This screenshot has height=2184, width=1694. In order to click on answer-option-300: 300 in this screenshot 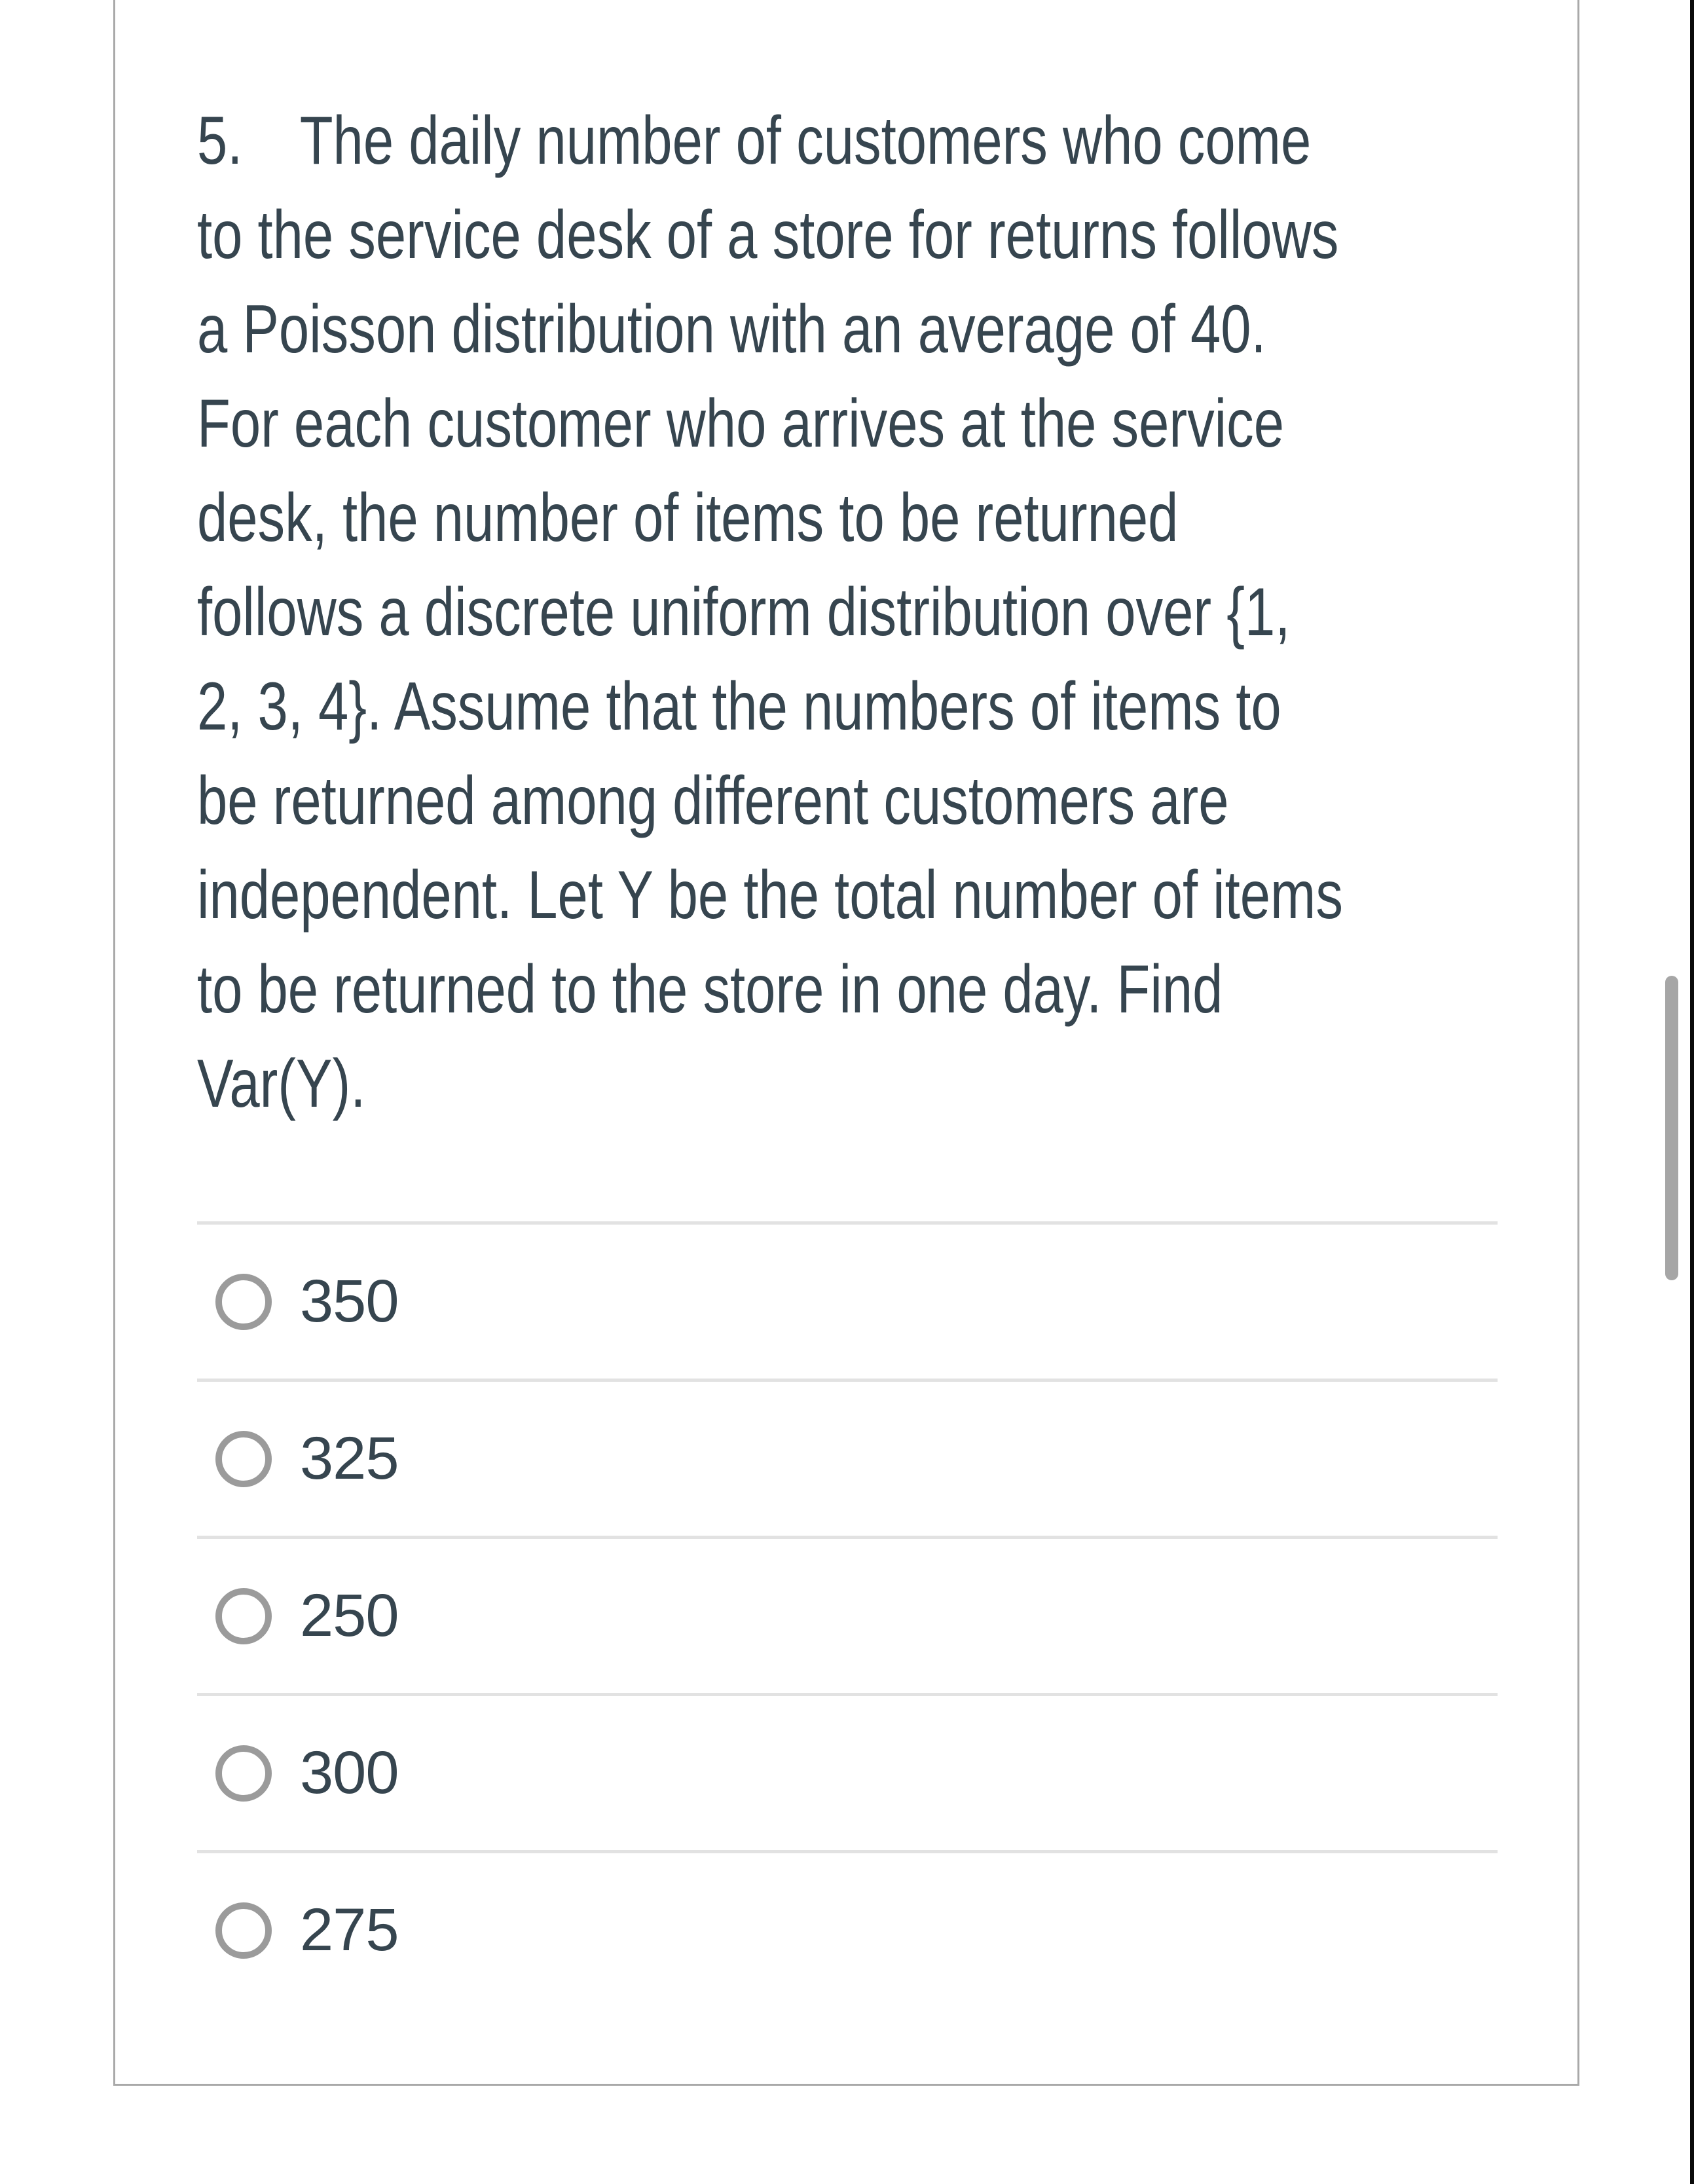, I will do `click(848, 1771)`.